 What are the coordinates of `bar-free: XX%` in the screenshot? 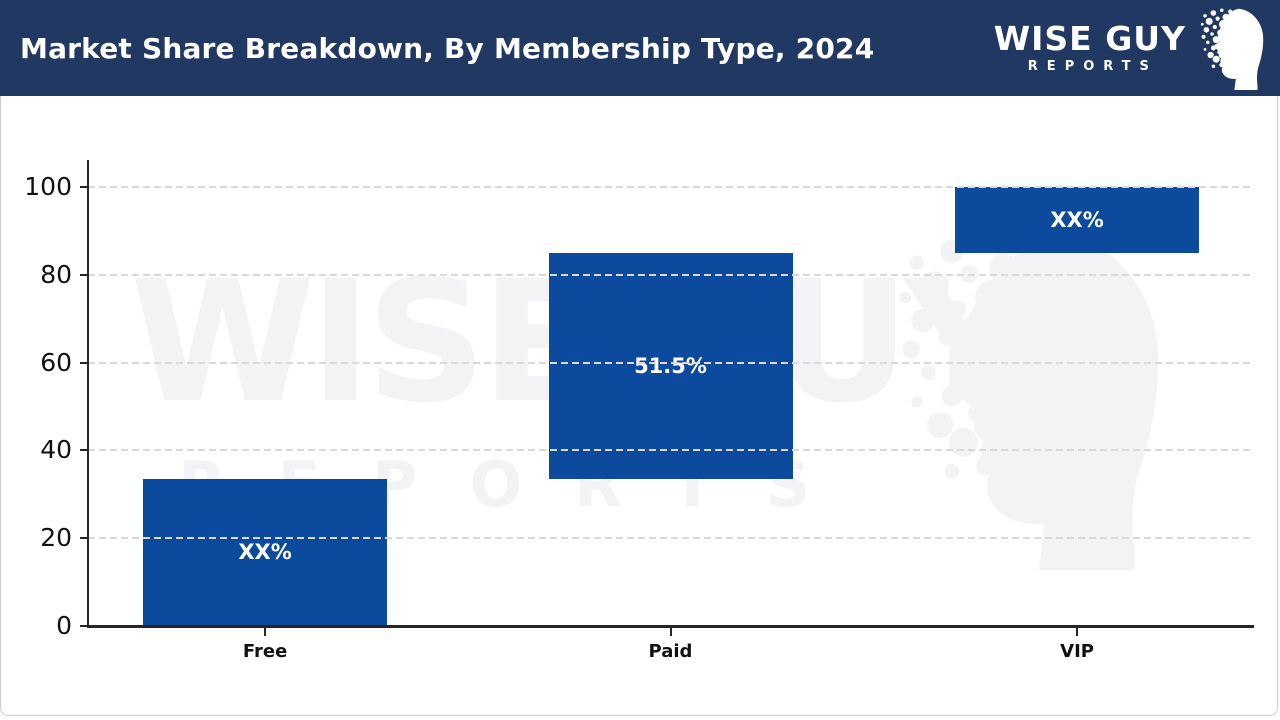 It's located at (265, 552).